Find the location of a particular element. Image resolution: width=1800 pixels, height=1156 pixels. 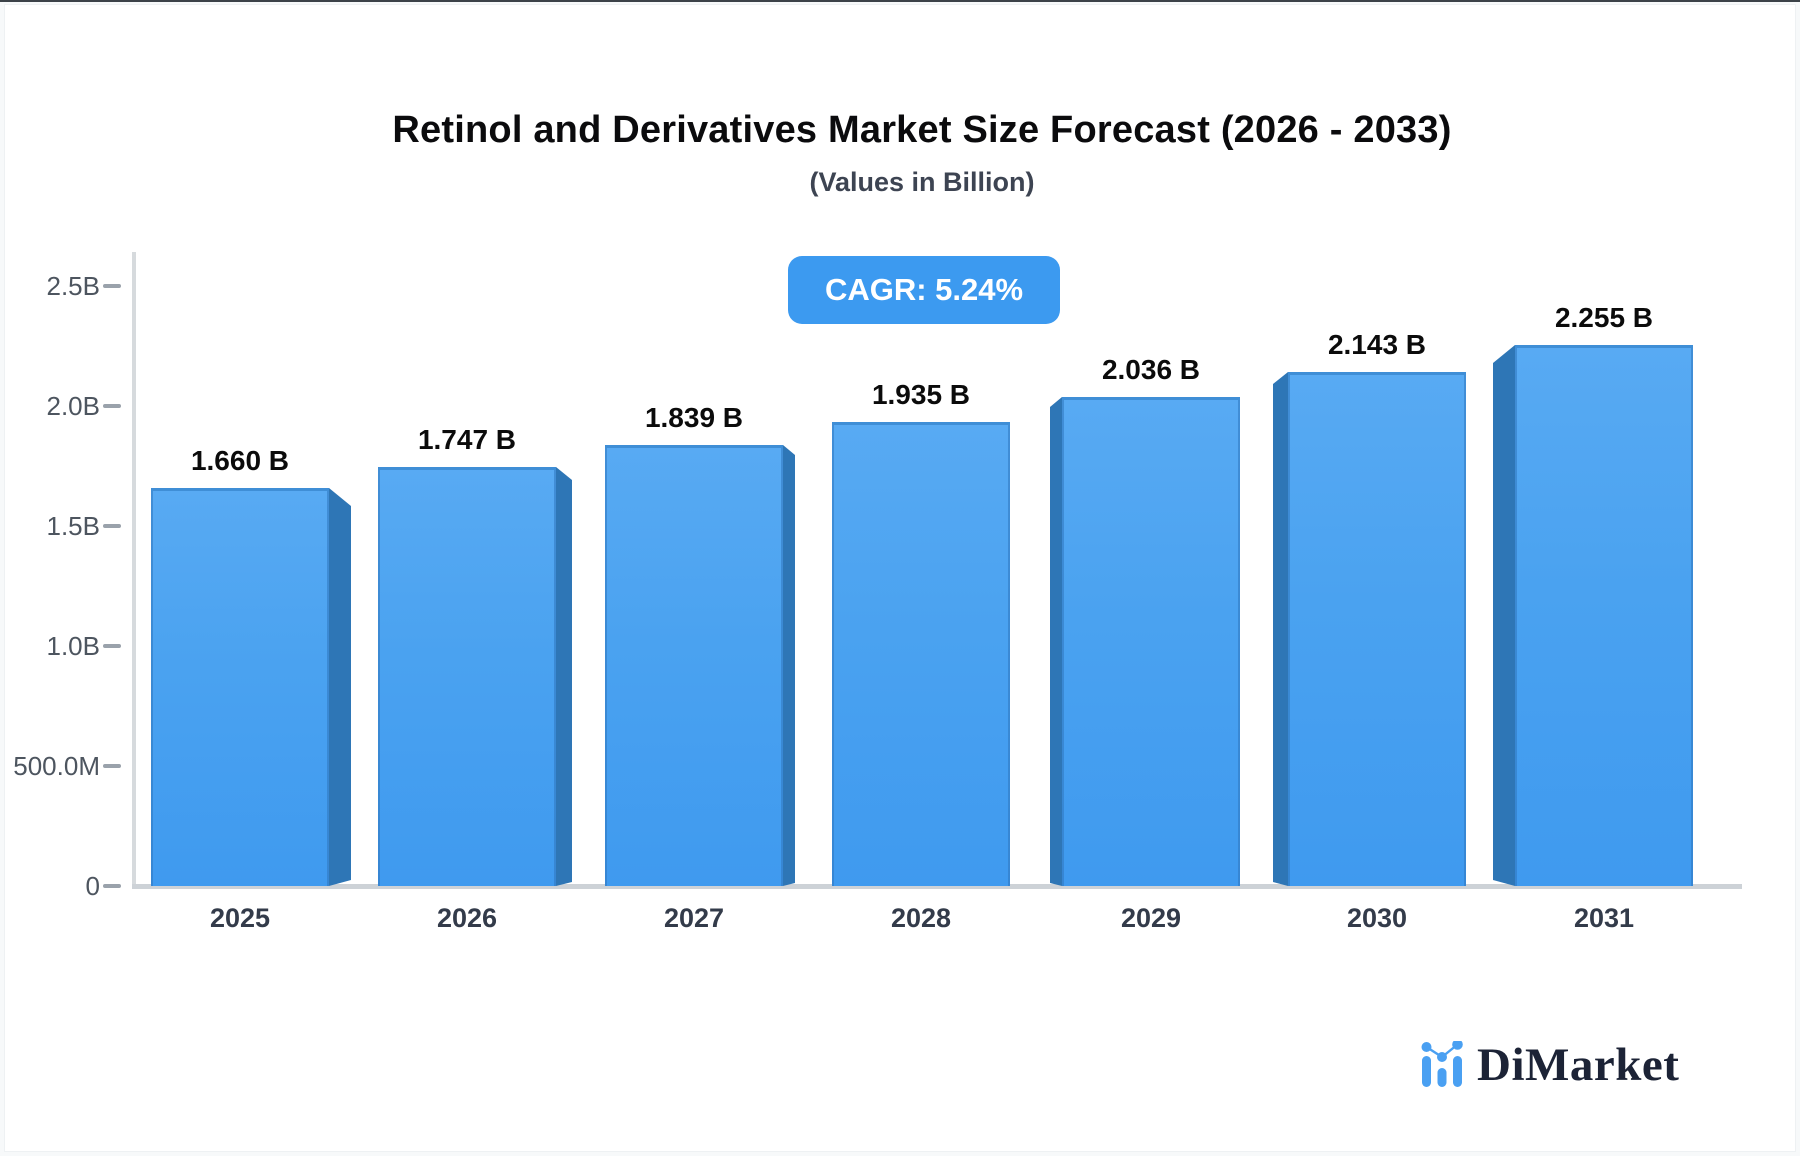

bar-side-face-2026 is located at coordinates (564, 676).